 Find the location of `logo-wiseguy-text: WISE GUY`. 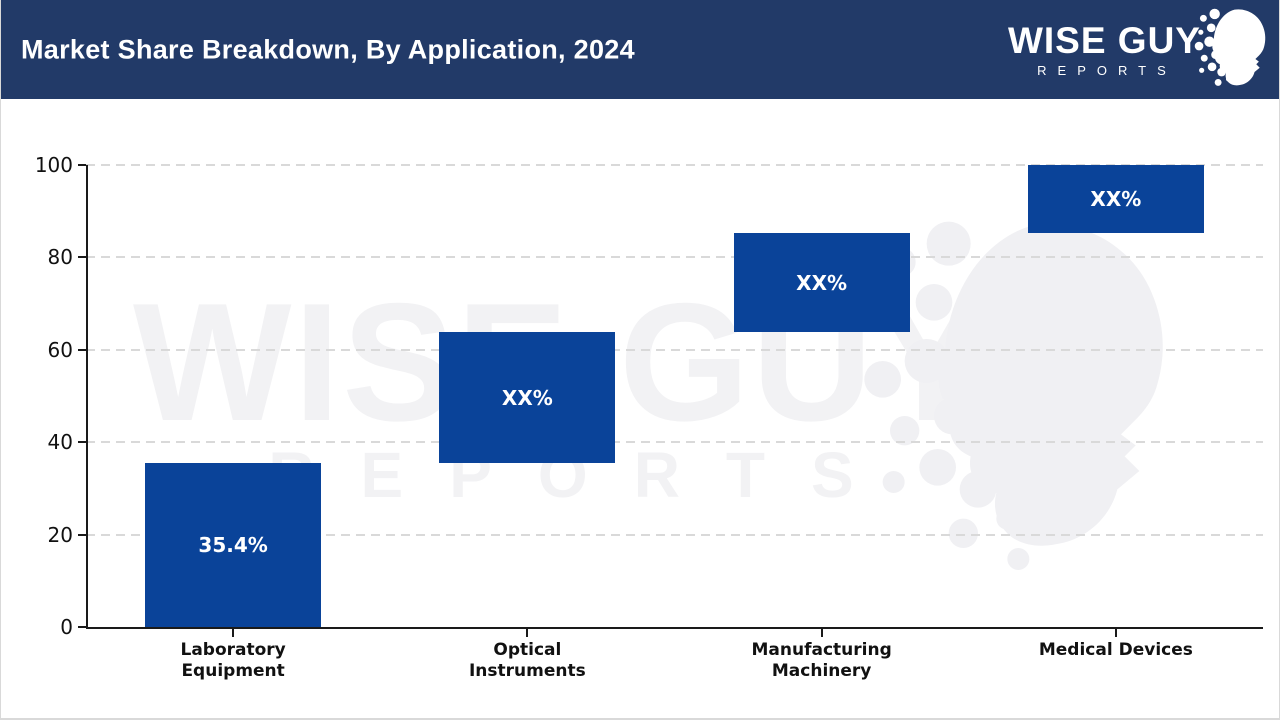

logo-wiseguy-text: WISE GUY is located at coordinates (1104, 40).